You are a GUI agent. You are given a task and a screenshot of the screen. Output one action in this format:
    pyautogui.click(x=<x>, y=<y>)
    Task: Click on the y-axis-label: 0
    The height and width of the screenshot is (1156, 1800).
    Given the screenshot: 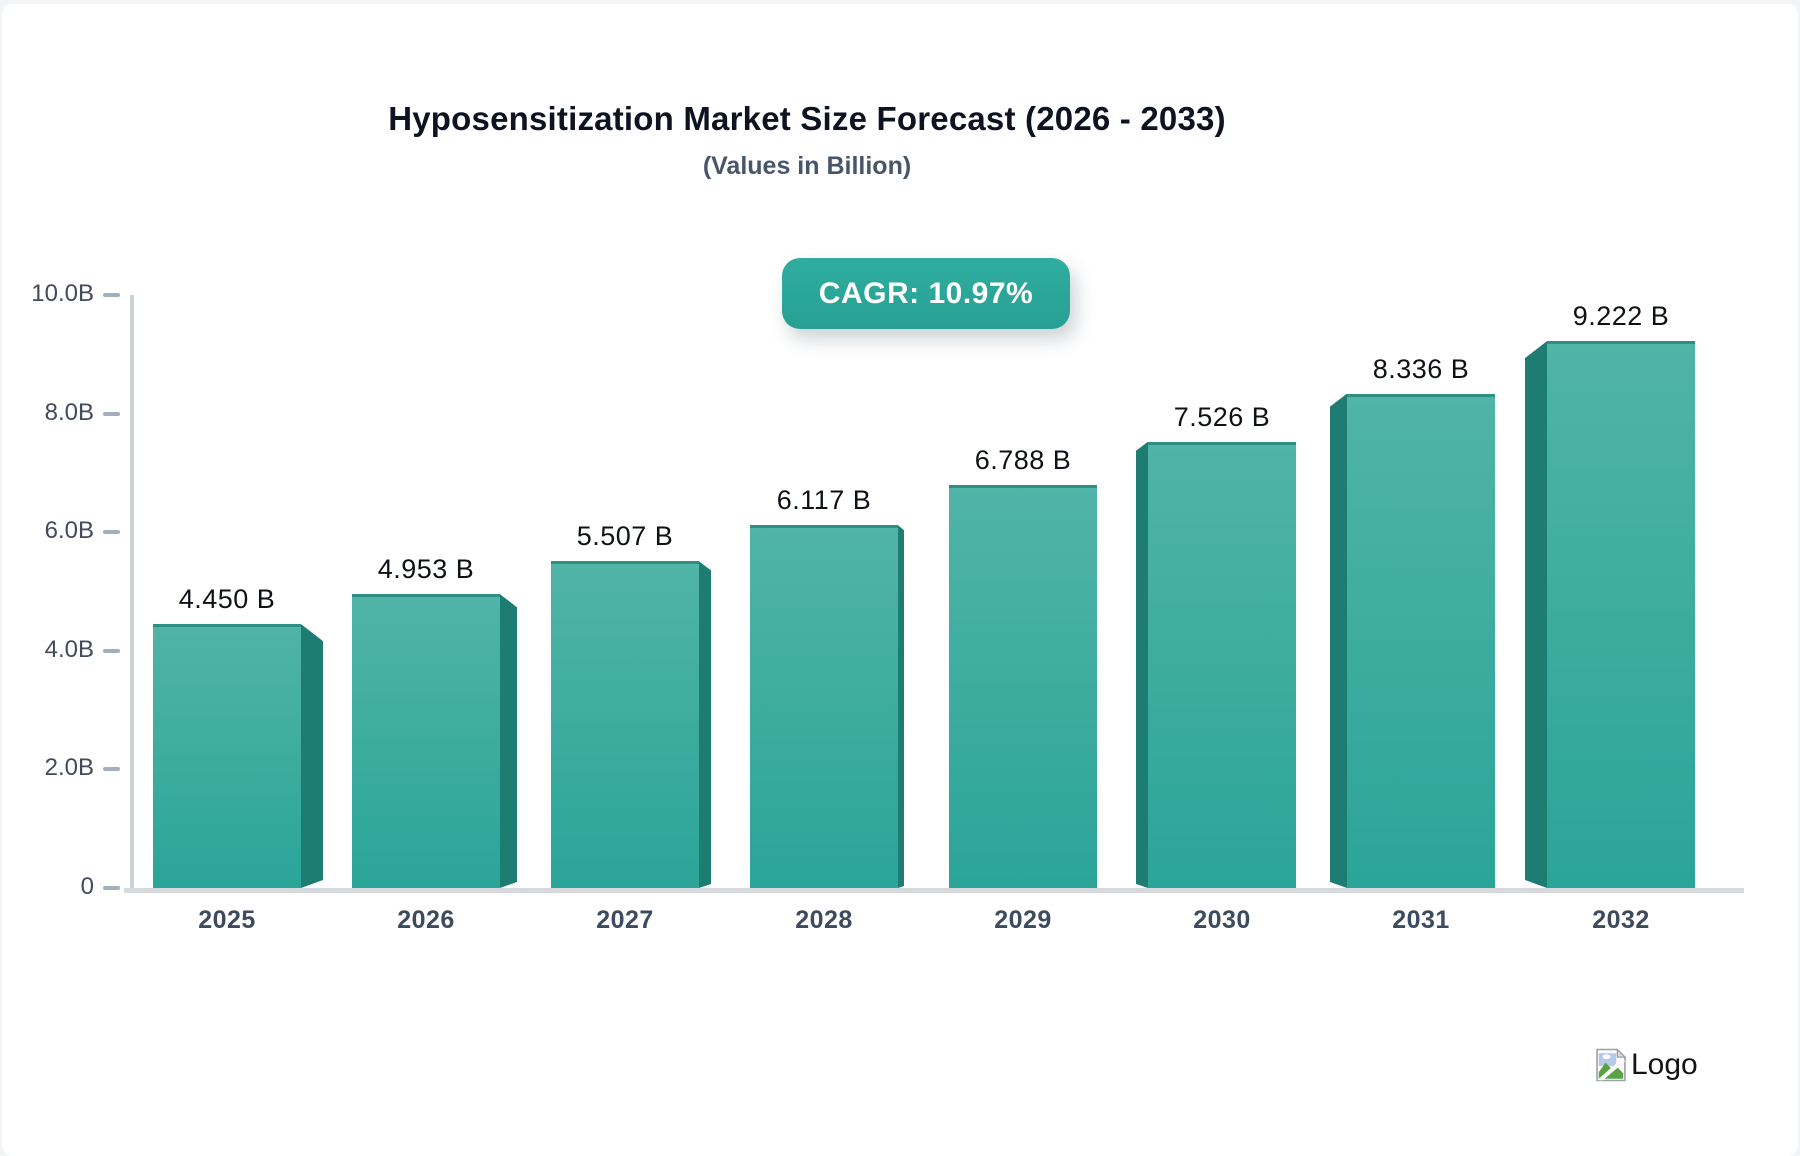 What is the action you would take?
    pyautogui.click(x=87, y=886)
    